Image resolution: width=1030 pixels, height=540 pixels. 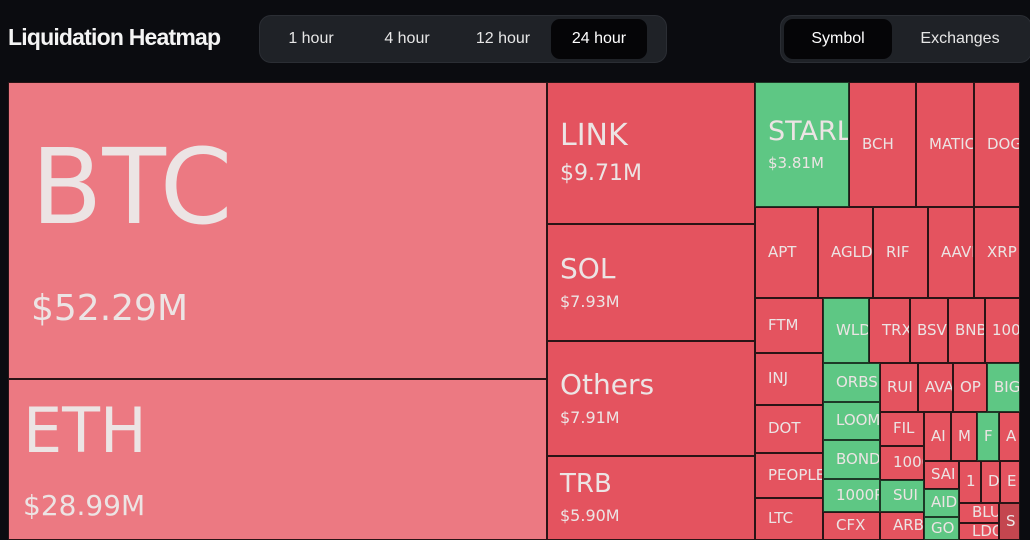 What do you see at coordinates (966, 330) in the screenshot?
I see `tile-bnb: BNB` at bounding box center [966, 330].